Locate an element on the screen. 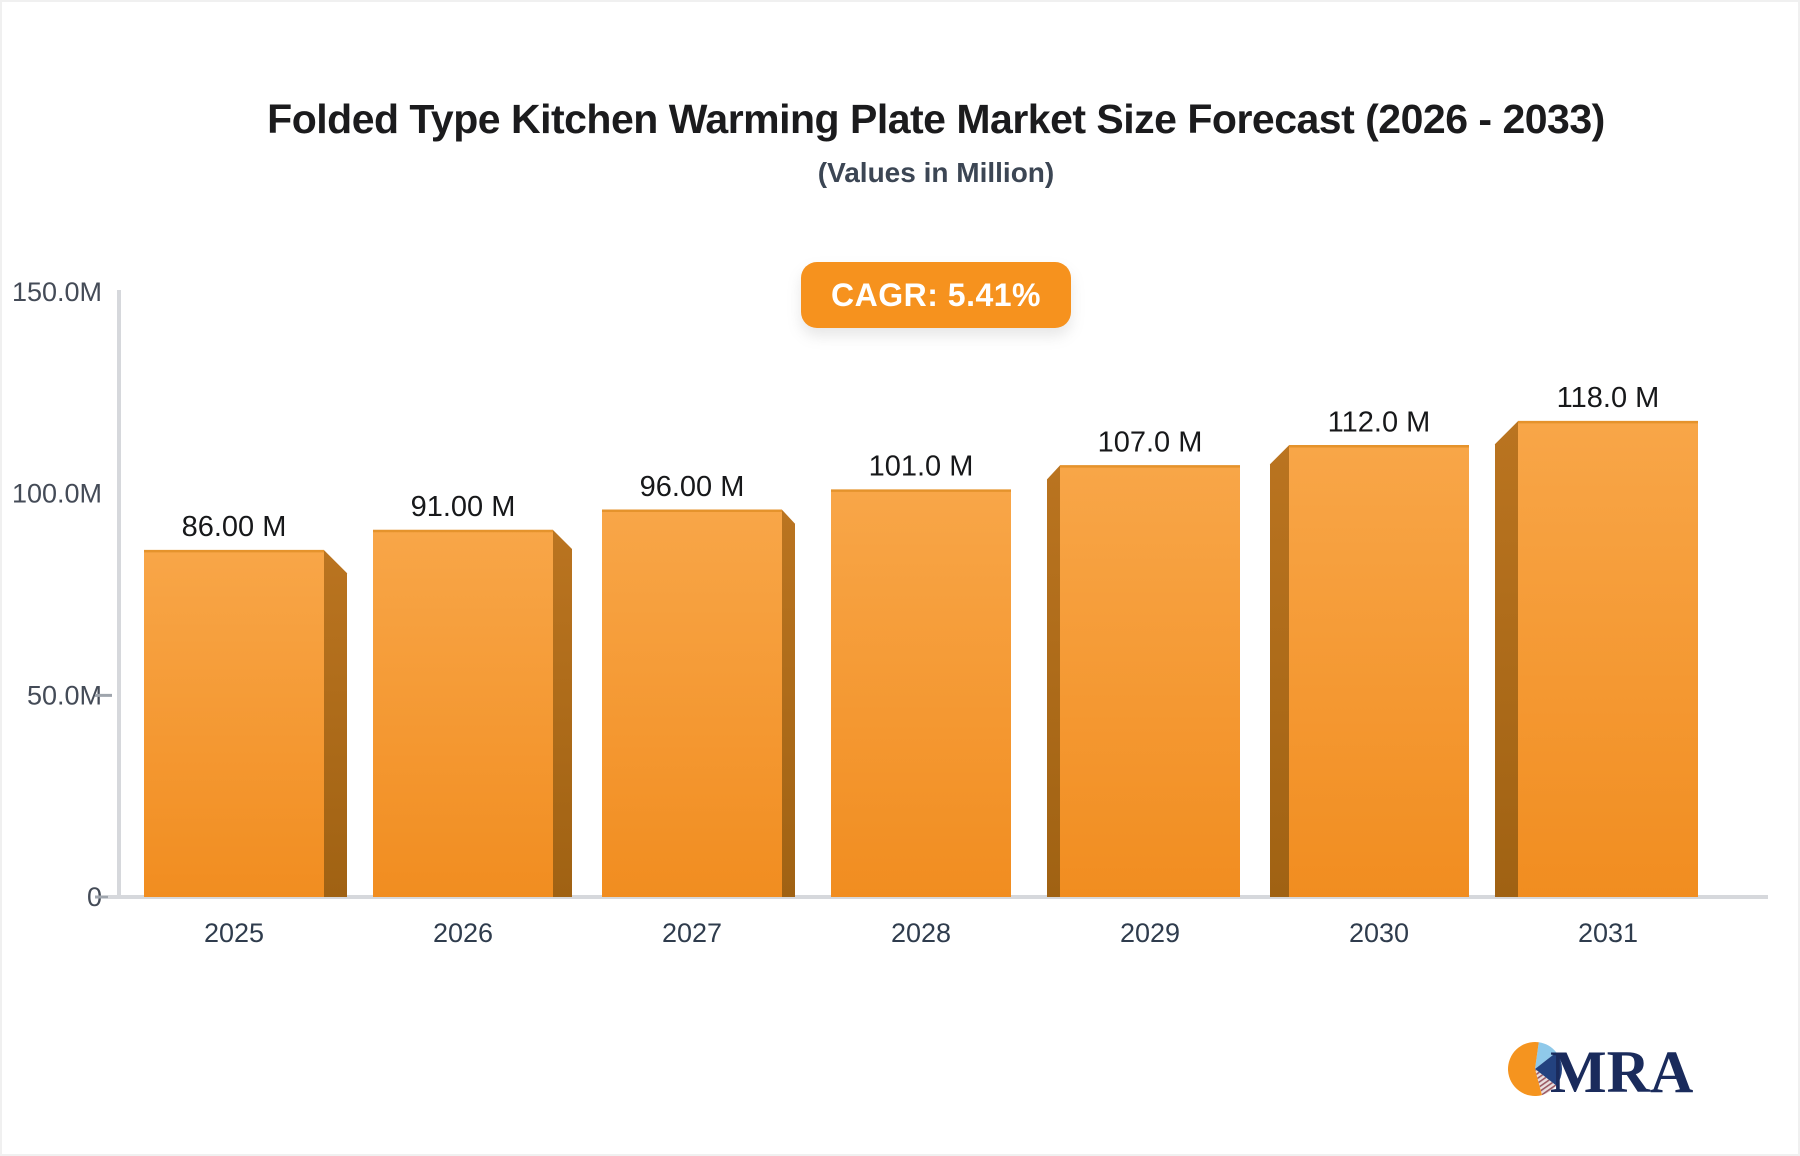 This screenshot has width=1800, height=1156. bar-value-label: 112.0 M is located at coordinates (1379, 422).